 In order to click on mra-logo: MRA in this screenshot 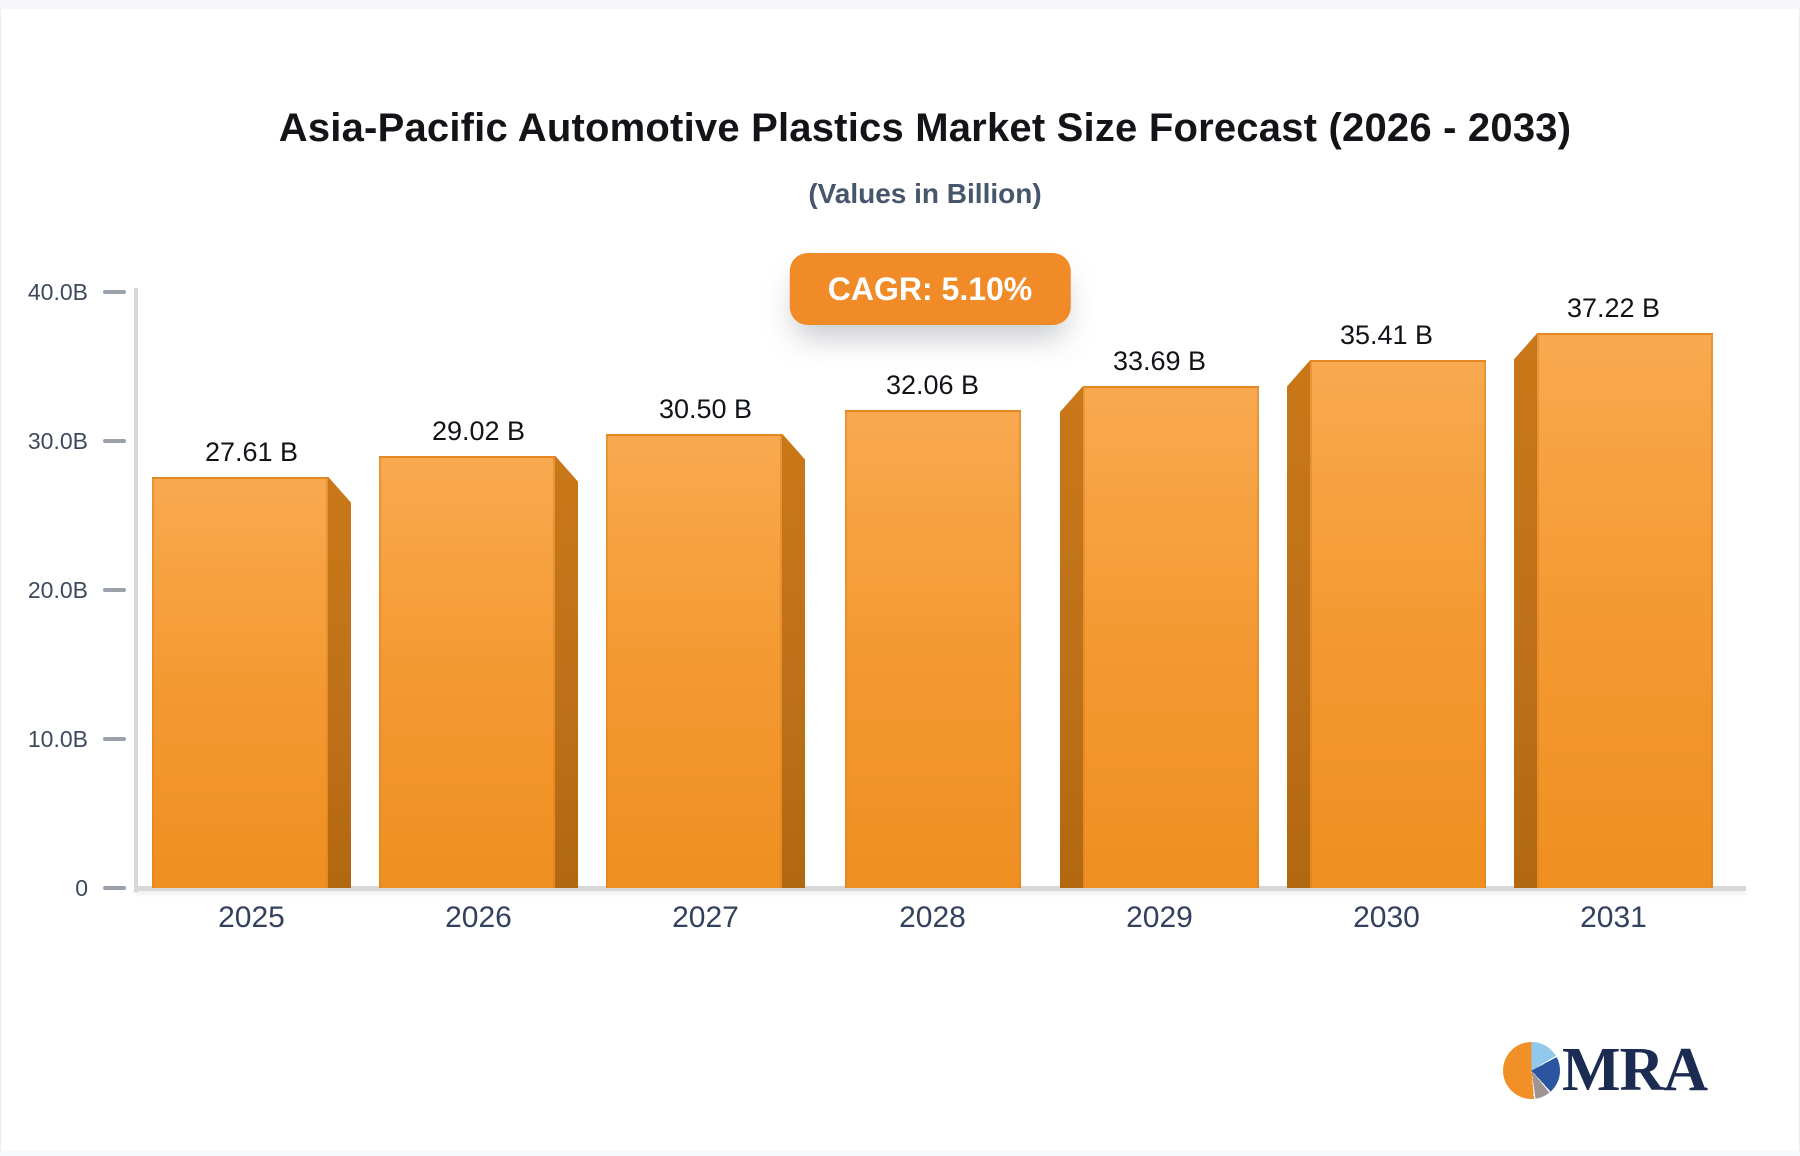, I will do `click(1605, 1069)`.